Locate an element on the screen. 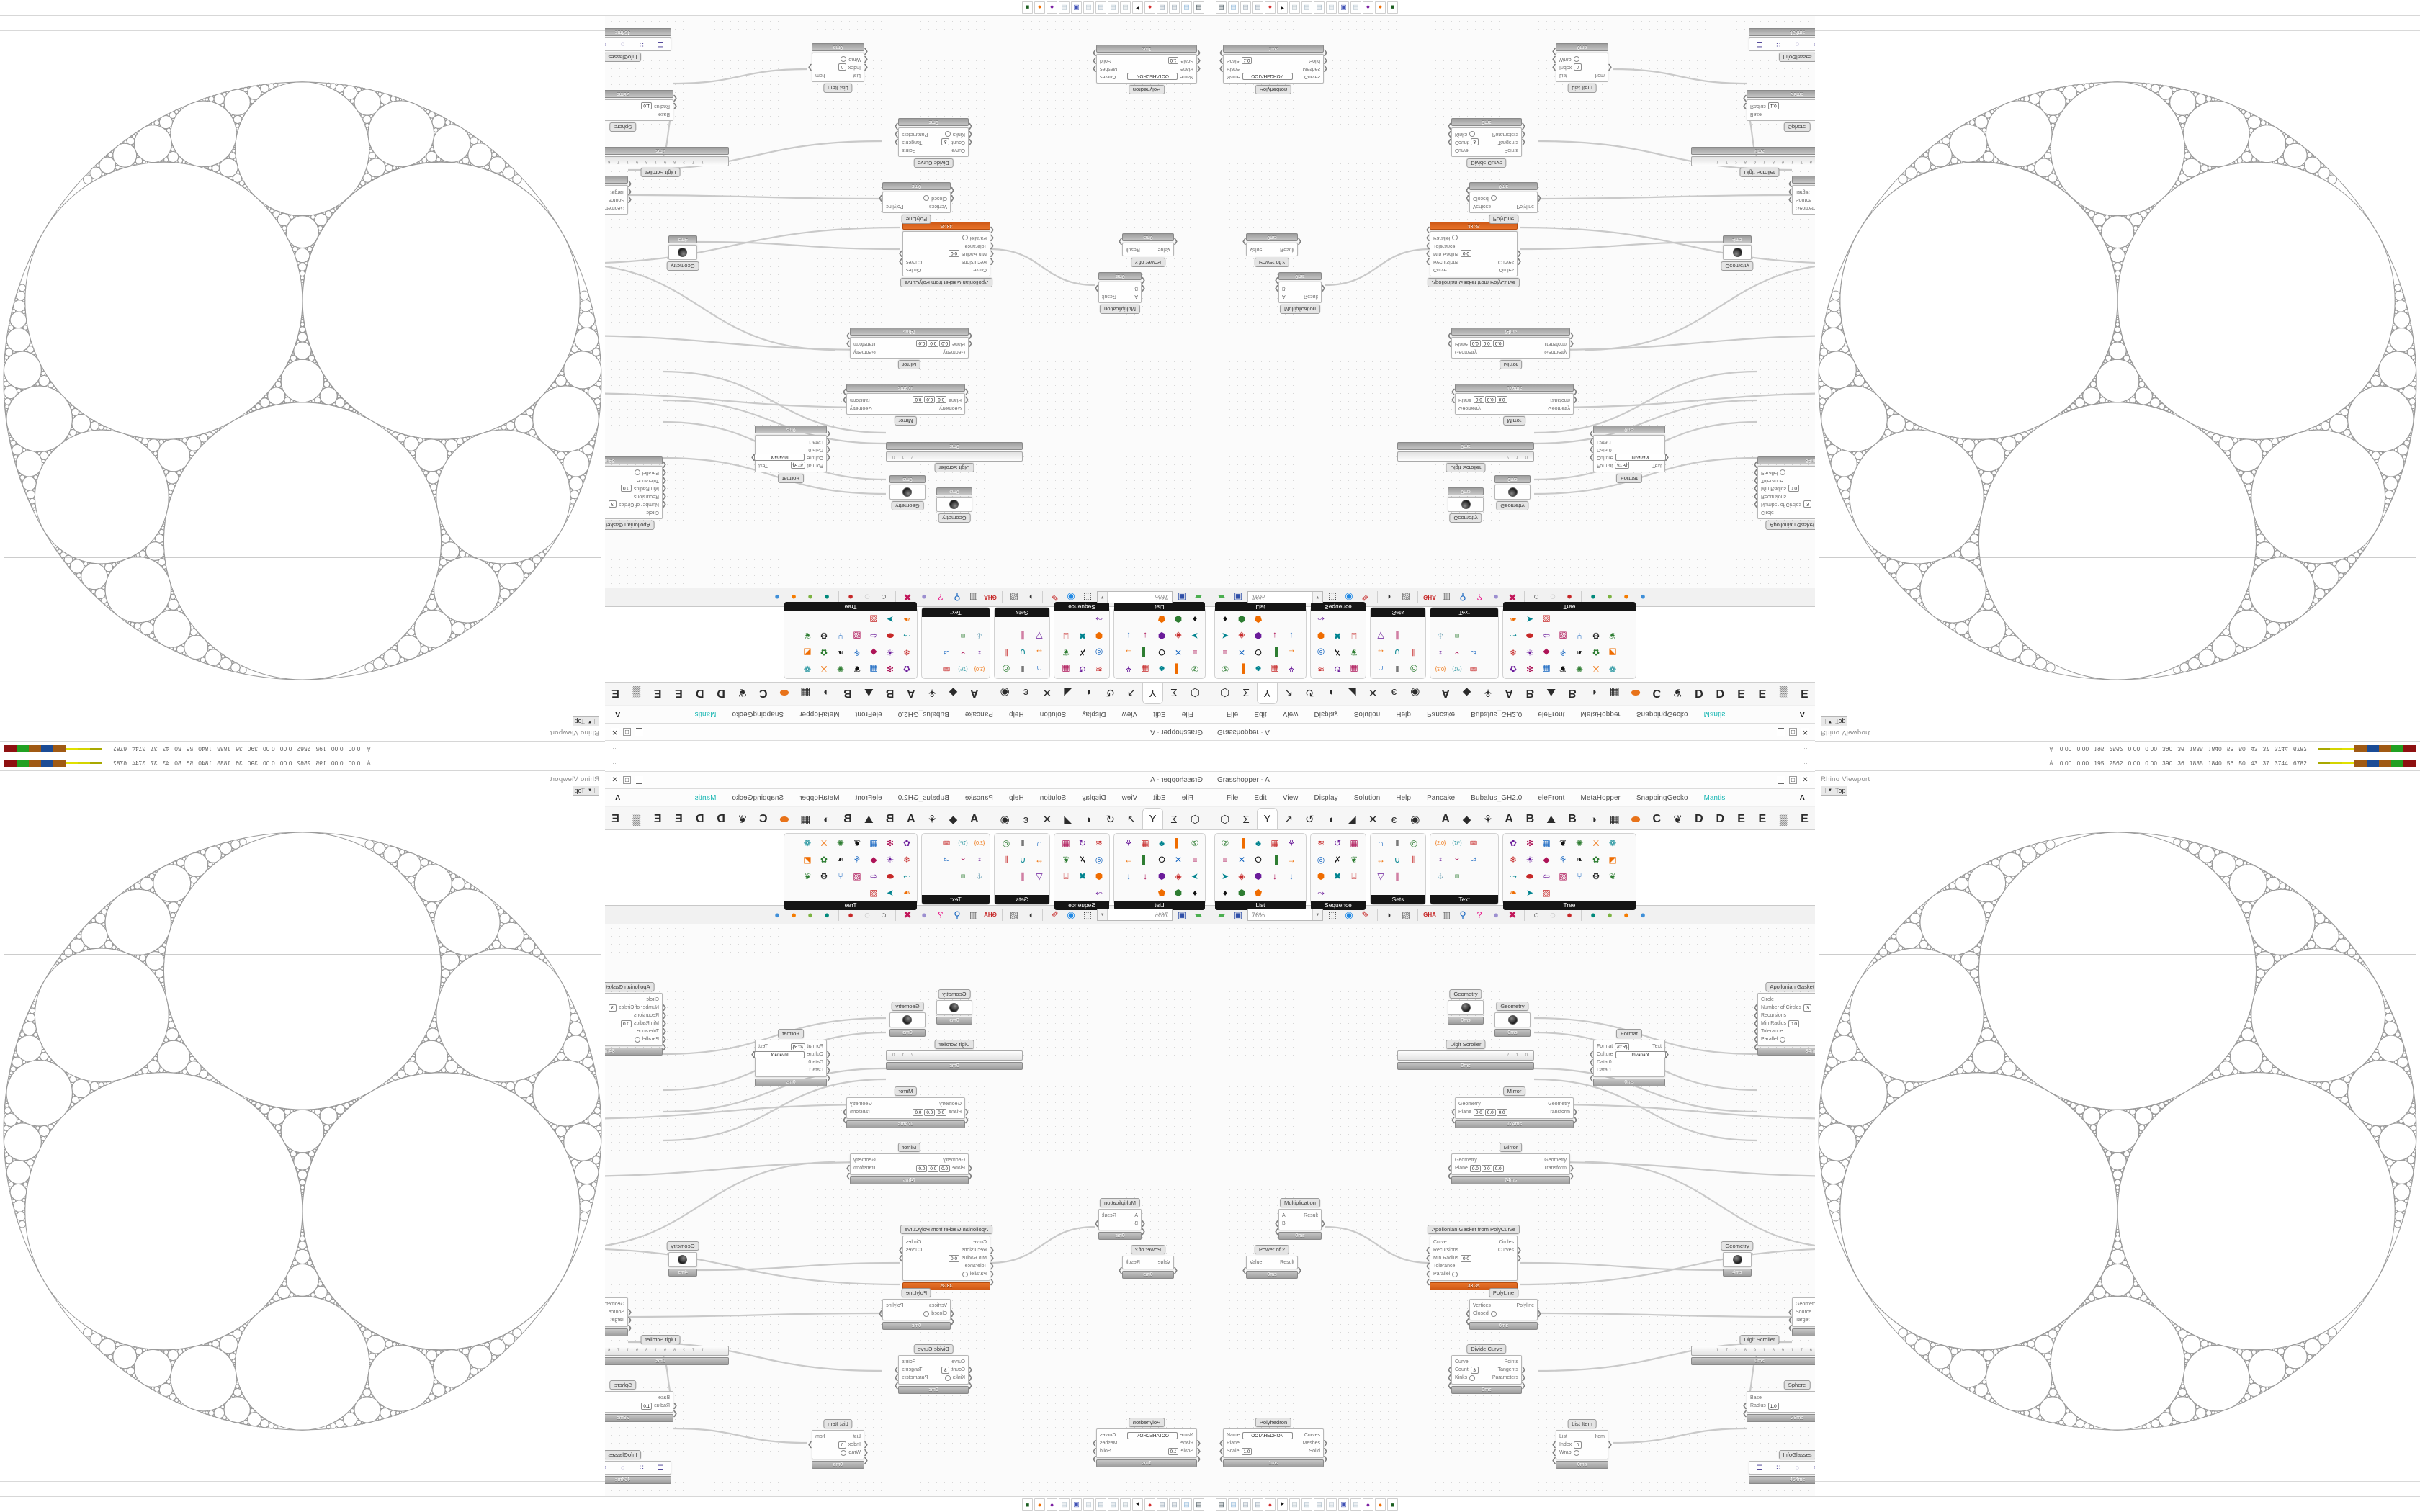 This screenshot has height=1512, width=2420. infoglasses-toggle-icon: ≡ is located at coordinates (607, 44).